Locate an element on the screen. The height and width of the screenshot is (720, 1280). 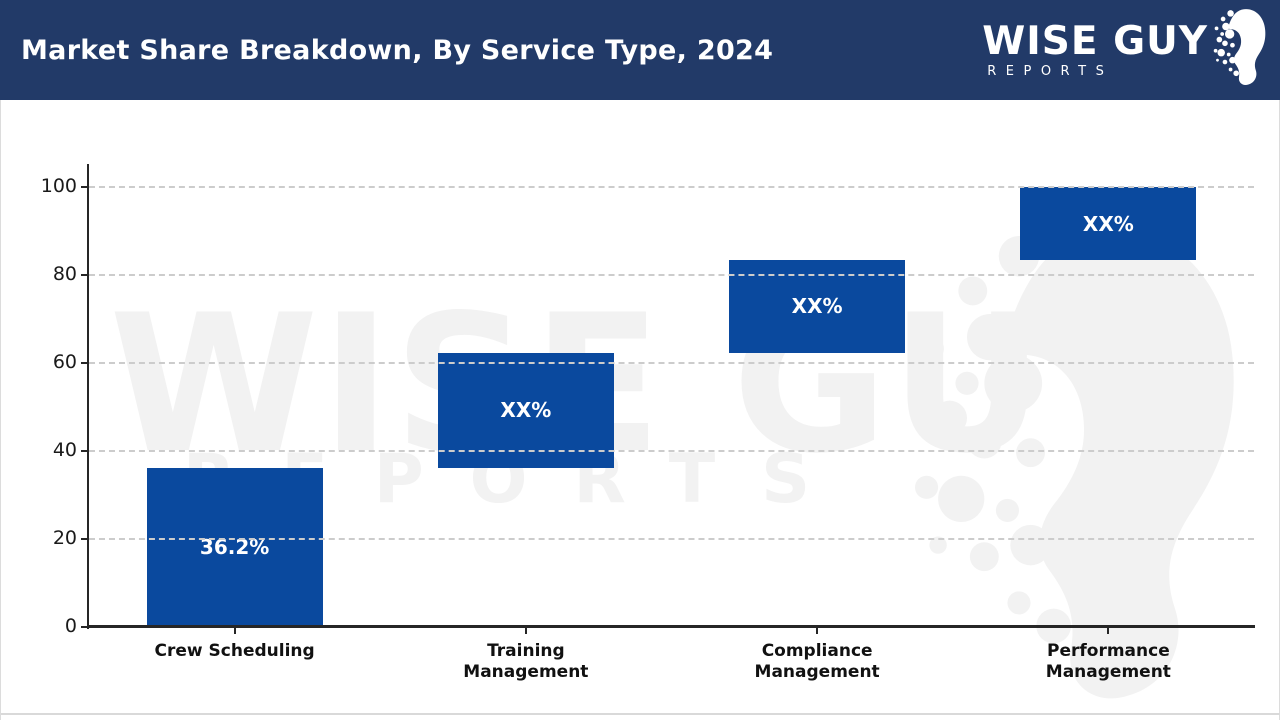
wise-guy-head-icon is located at coordinates (1239, 47).